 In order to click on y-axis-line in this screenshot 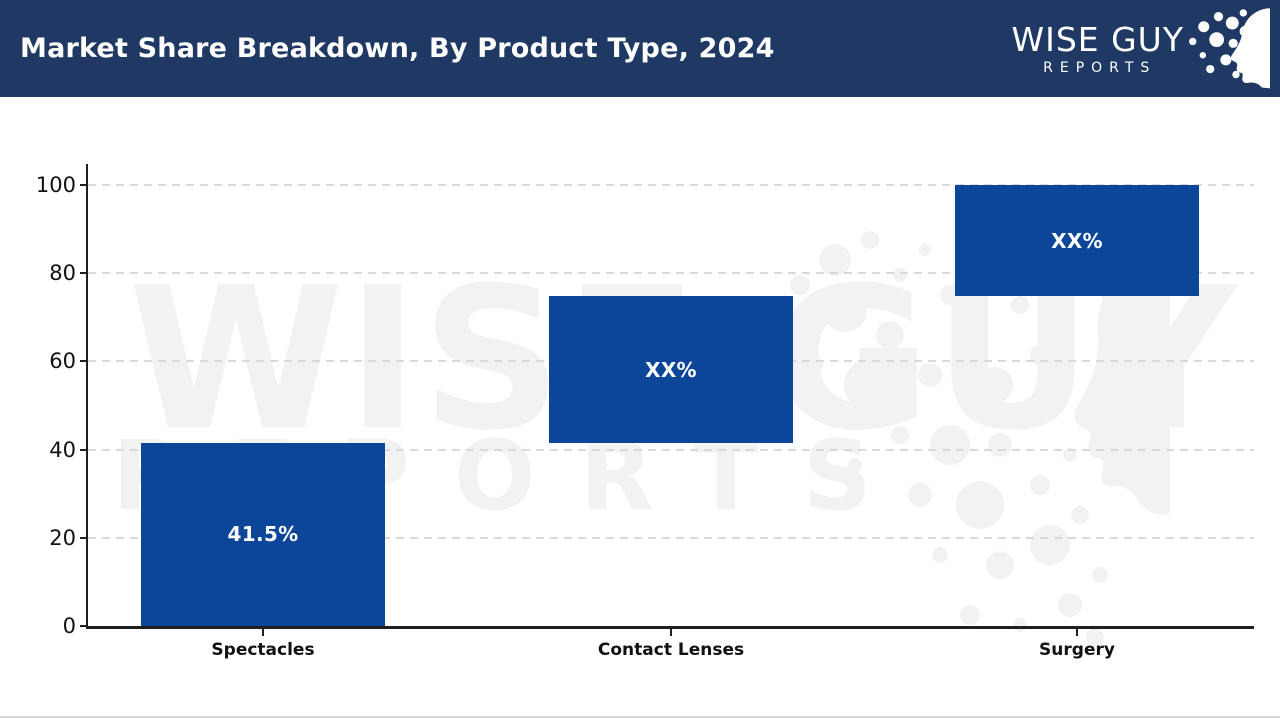, I will do `click(87, 396)`.